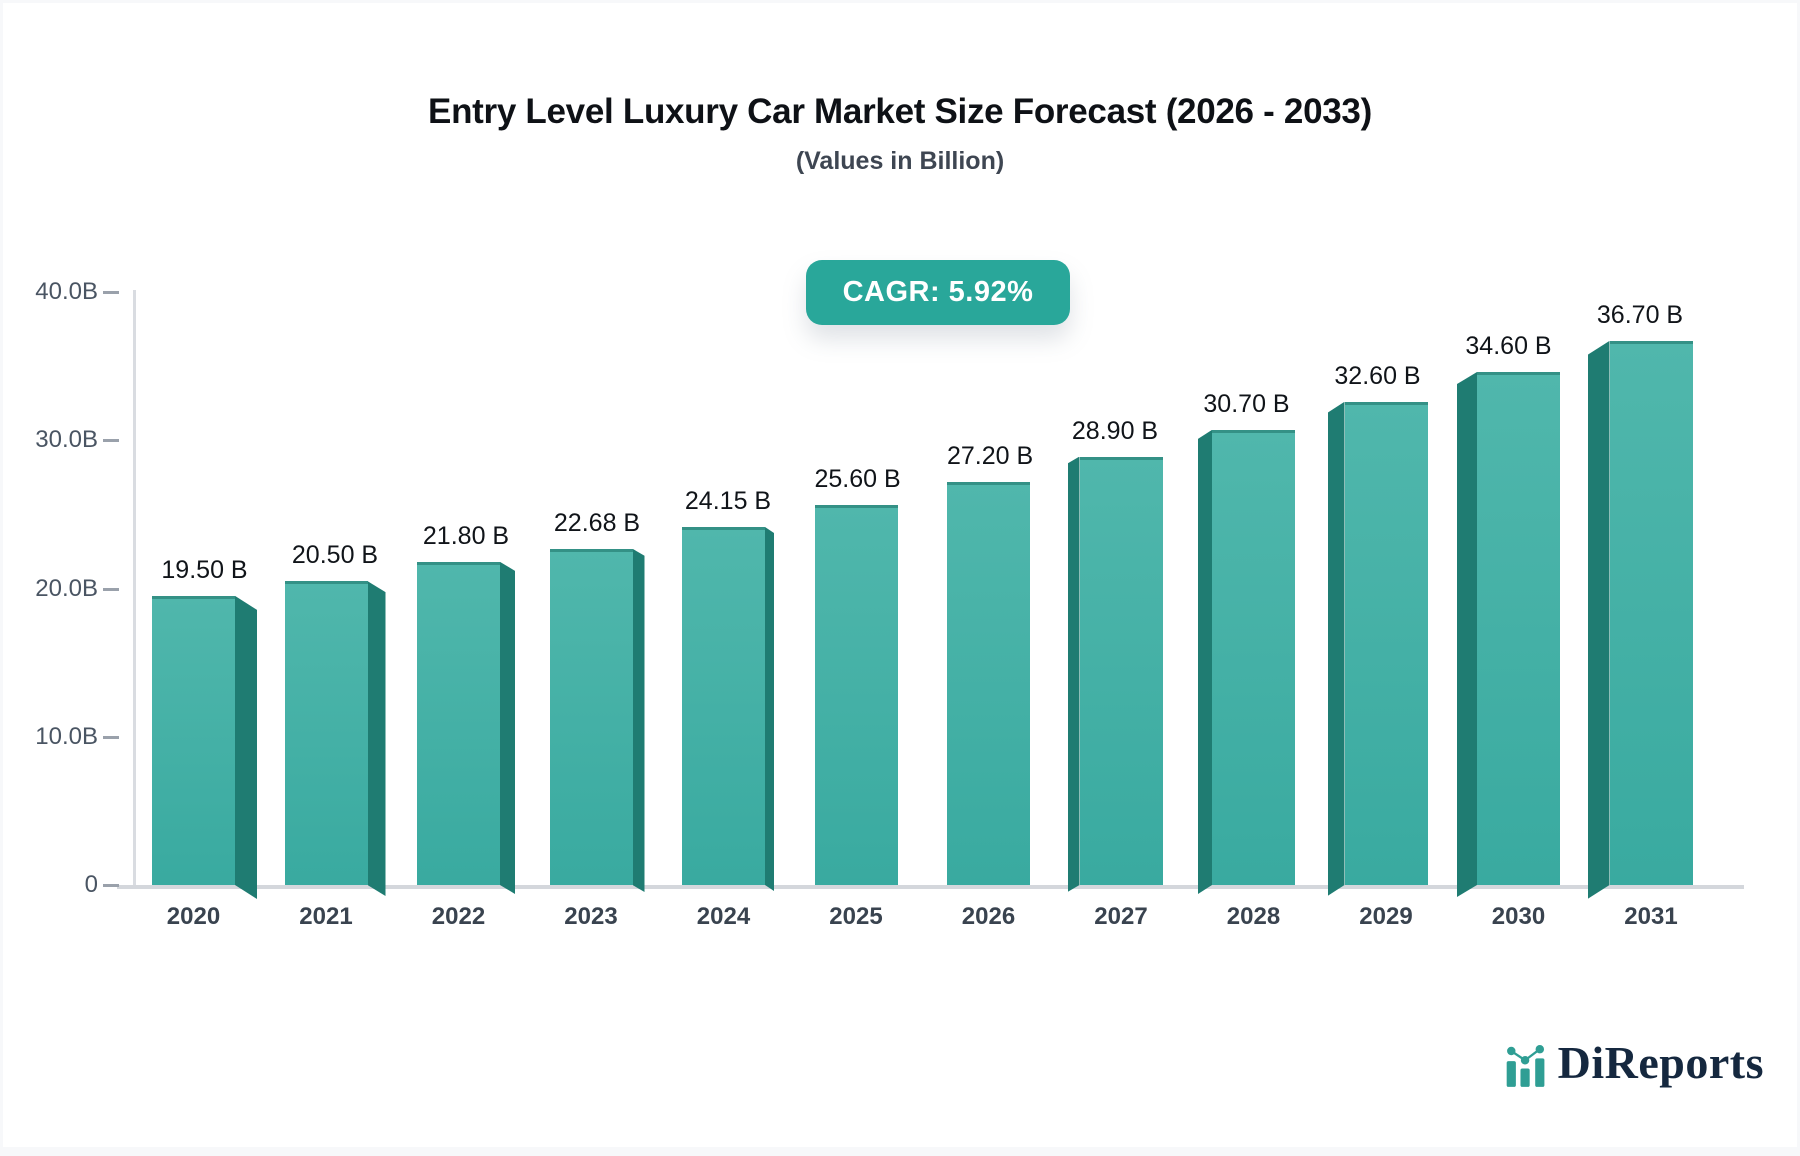 The width and height of the screenshot is (1800, 1156). Describe the element at coordinates (326, 916) in the screenshot. I see `x-tick-label: 2021` at that location.